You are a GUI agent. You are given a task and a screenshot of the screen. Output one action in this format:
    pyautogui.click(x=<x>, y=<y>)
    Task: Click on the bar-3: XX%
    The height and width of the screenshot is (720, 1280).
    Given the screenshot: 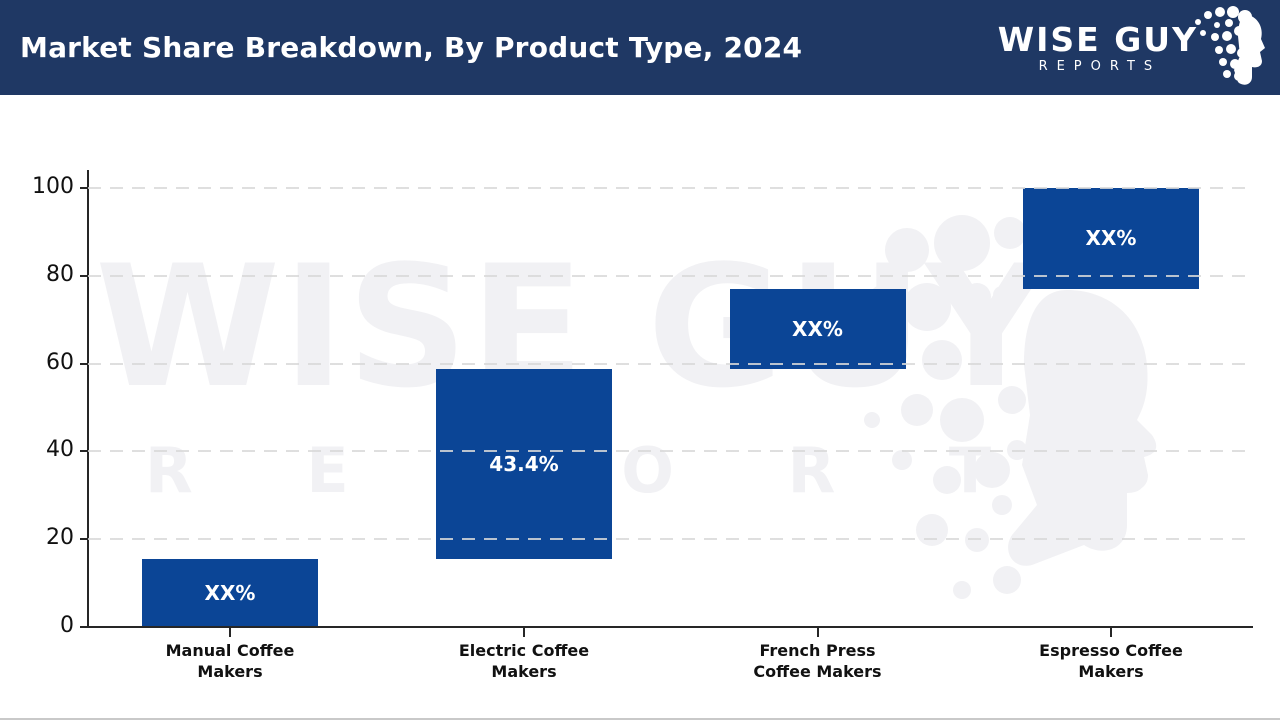 What is the action you would take?
    pyautogui.click(x=817, y=328)
    